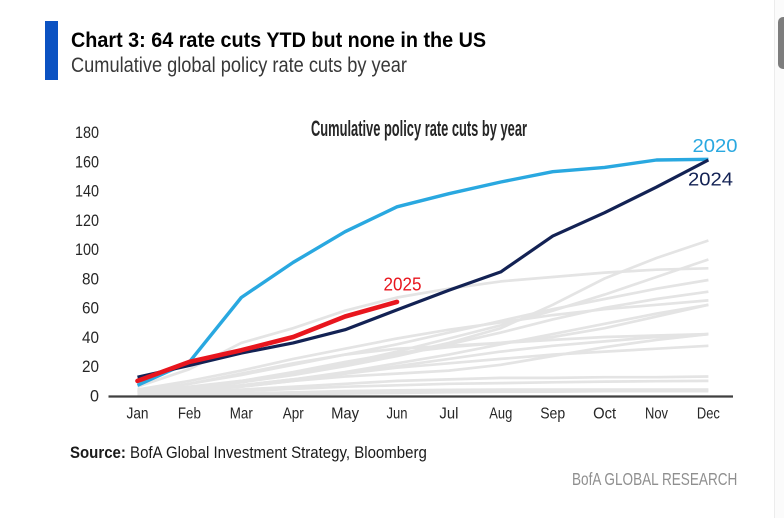 This screenshot has width=784, height=518. I want to click on svg-text: 120, so click(87, 220).